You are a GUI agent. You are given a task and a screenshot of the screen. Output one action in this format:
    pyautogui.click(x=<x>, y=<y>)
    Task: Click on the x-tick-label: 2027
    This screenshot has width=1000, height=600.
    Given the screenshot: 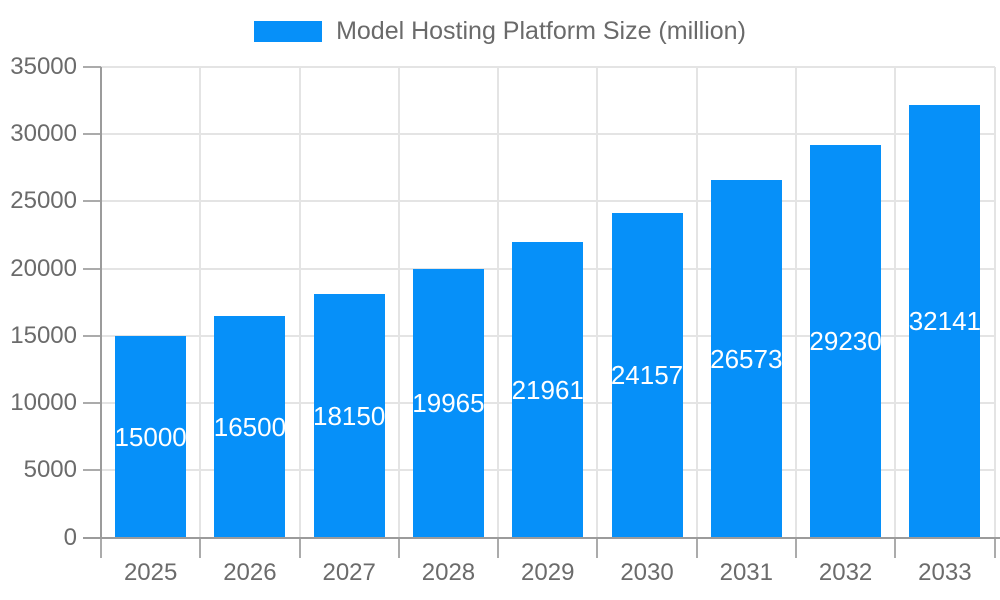 What is the action you would take?
    pyautogui.click(x=349, y=572)
    